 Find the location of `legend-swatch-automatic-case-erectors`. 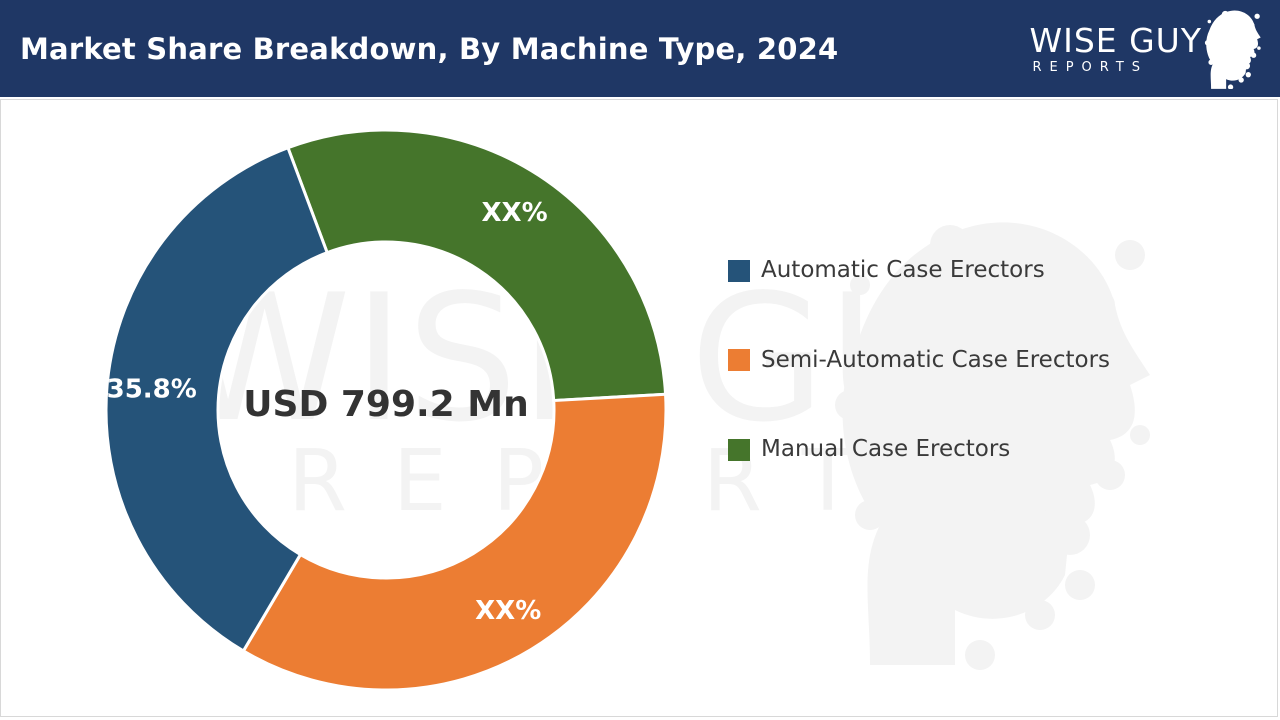

legend-swatch-automatic-case-erectors is located at coordinates (739, 270).